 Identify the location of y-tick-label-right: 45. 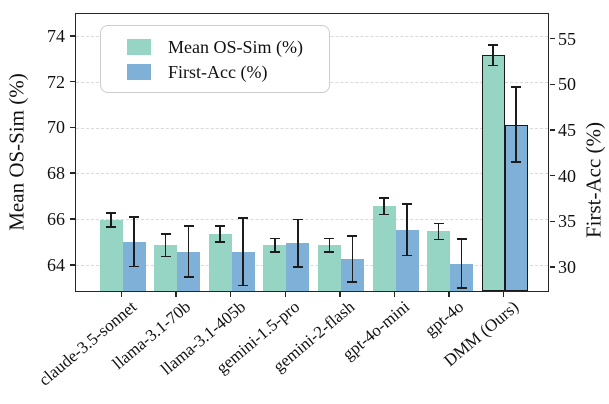
(567, 130).